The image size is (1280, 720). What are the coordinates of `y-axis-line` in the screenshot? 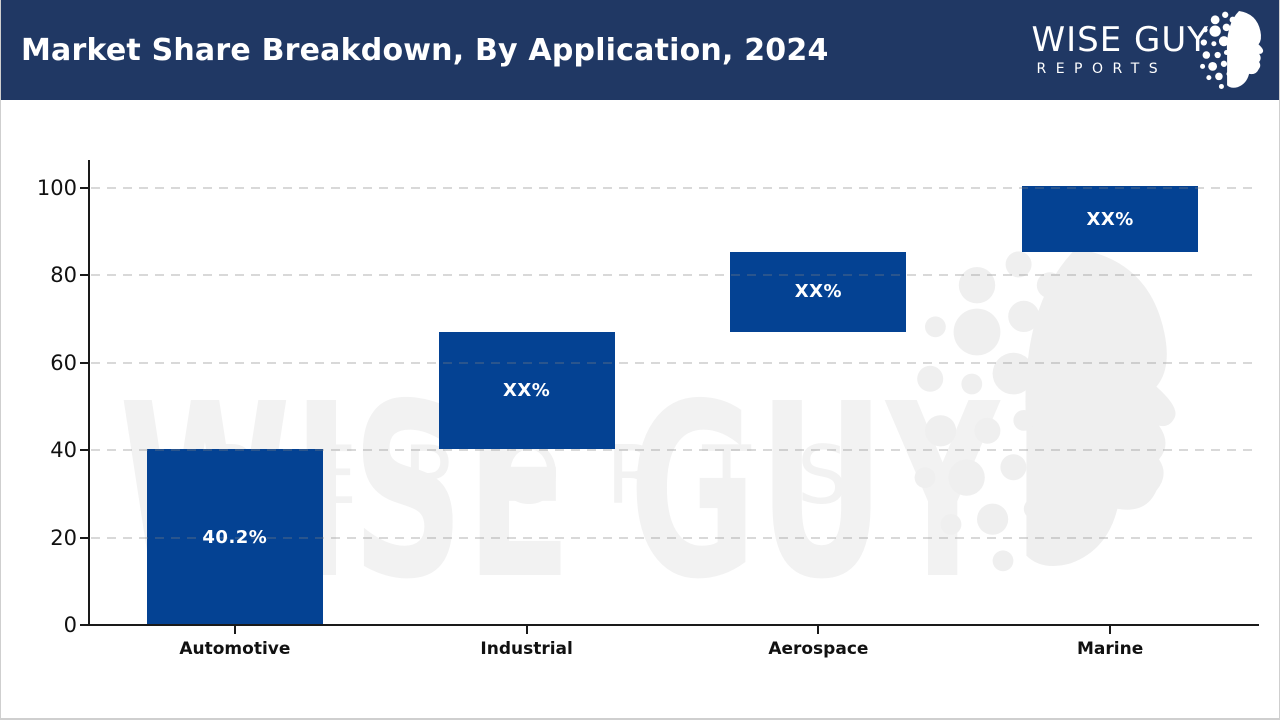 It's located at (89, 393).